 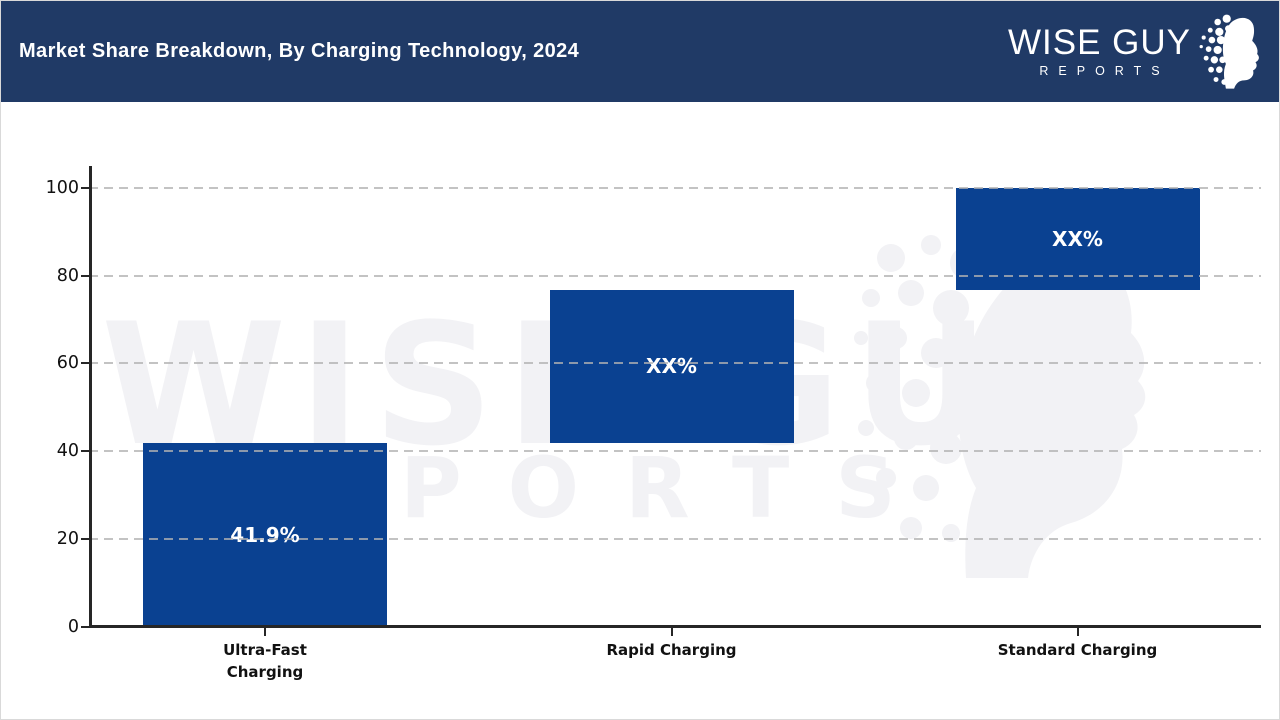 What do you see at coordinates (67, 538) in the screenshot?
I see `y-tick-label: 20` at bounding box center [67, 538].